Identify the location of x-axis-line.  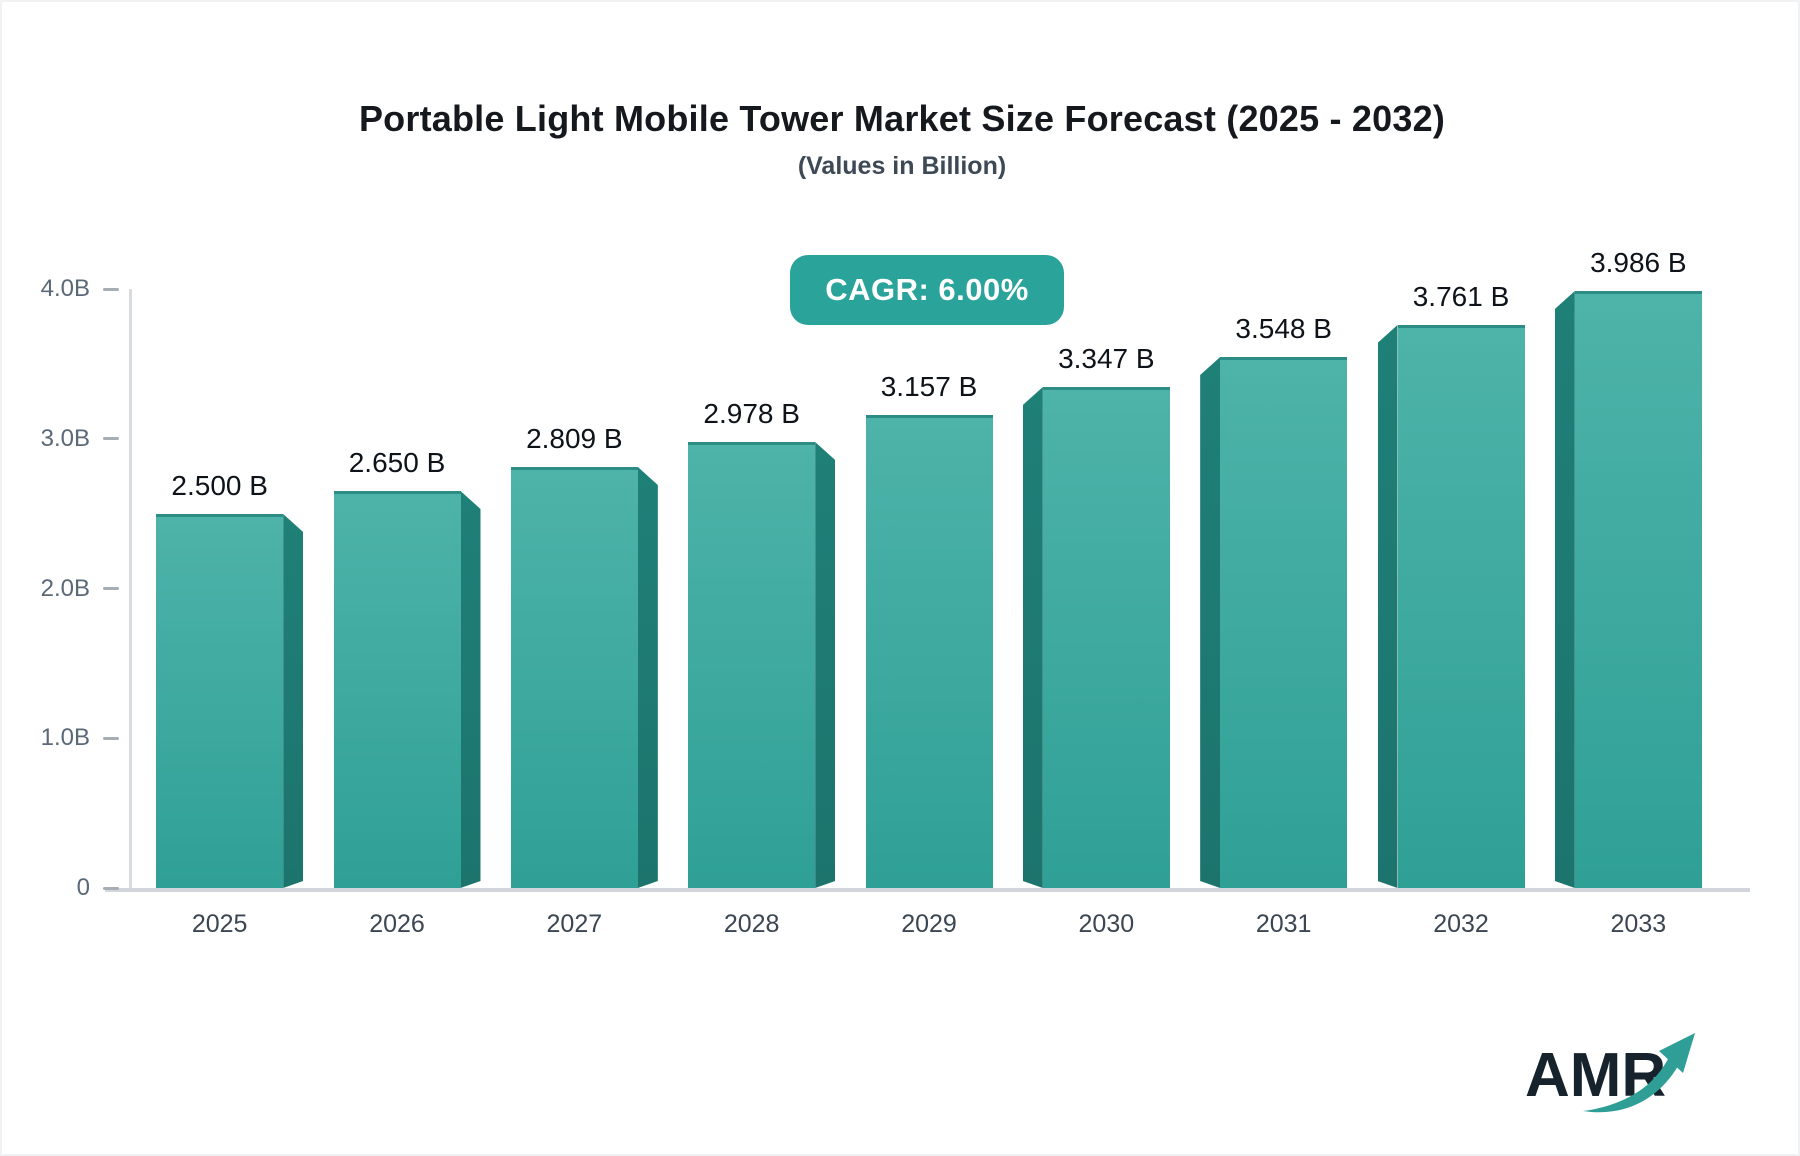
(927, 890).